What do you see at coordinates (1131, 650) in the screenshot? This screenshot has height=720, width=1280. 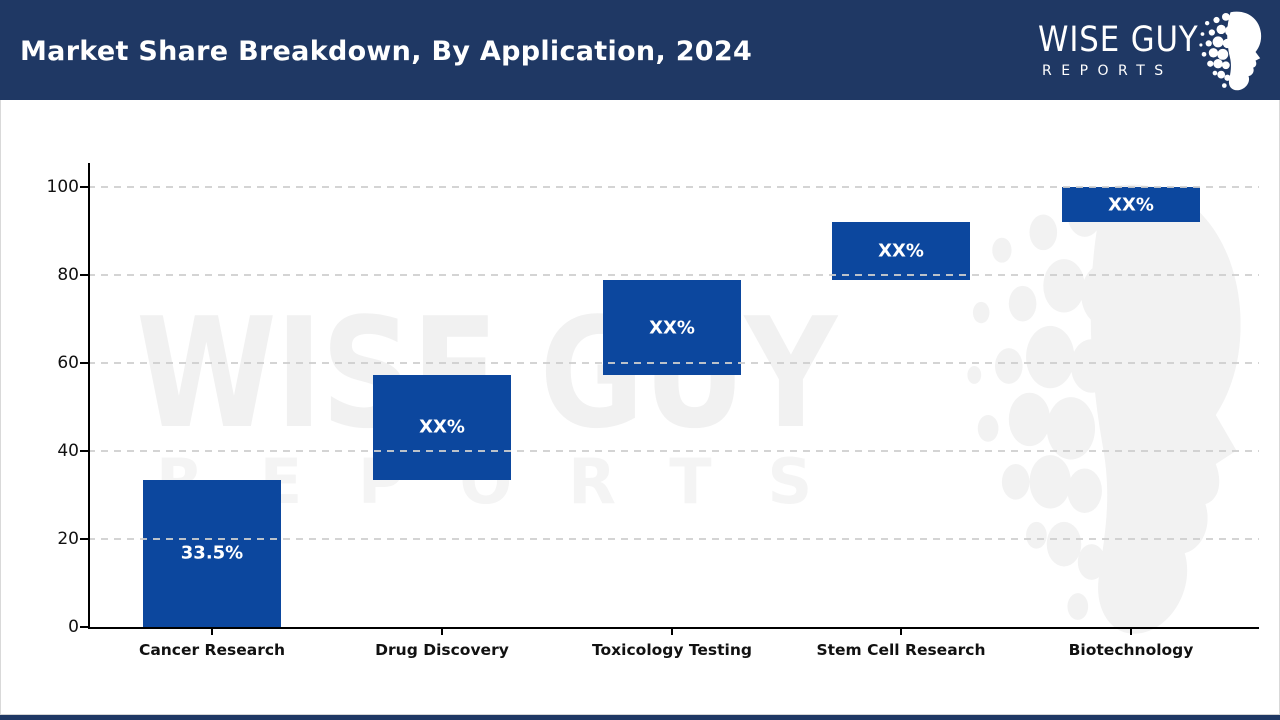 I see `x-category-label: Biotechnology` at bounding box center [1131, 650].